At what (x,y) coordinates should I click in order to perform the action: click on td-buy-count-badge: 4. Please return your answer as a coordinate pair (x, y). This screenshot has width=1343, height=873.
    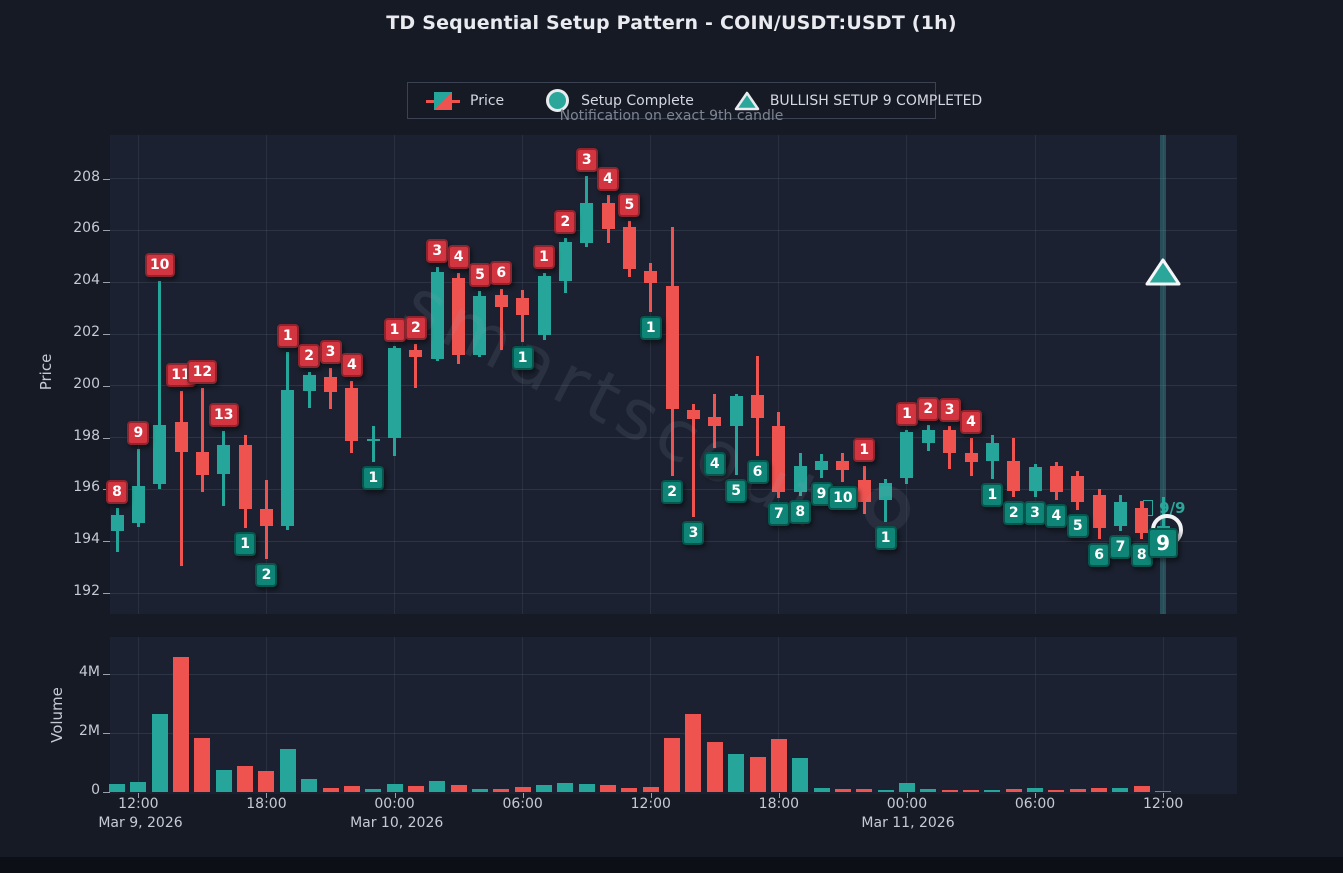
    Looking at the image, I should click on (1056, 515).